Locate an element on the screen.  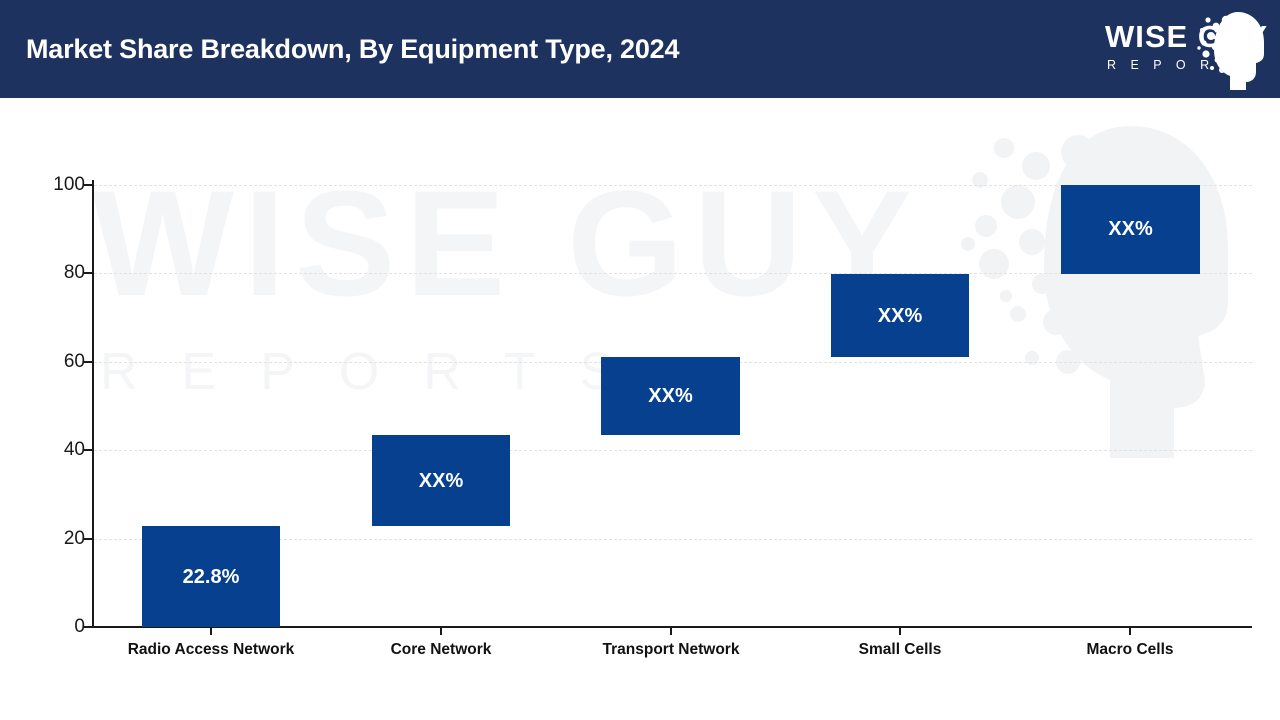
y-tick-label-100: 100 is located at coordinates (69, 184).